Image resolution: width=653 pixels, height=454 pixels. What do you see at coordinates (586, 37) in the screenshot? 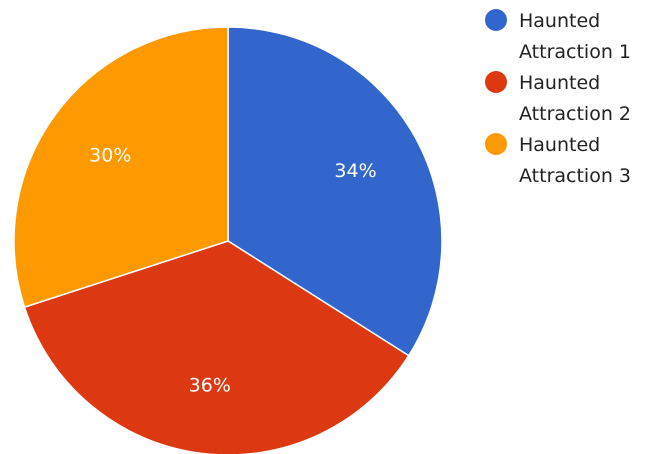
I see `legend-label-1: Haunted Attraction 1` at bounding box center [586, 37].